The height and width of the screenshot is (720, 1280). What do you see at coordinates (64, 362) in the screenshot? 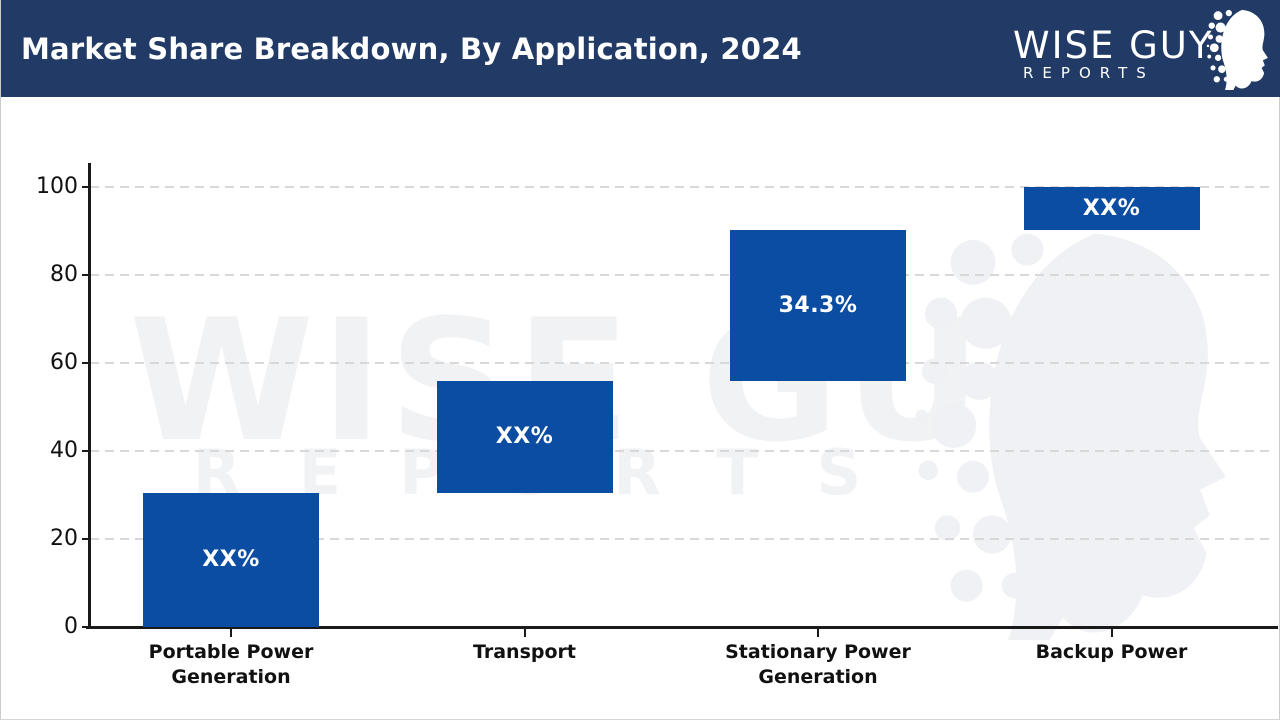
I see `y-tick-label-60: 60` at bounding box center [64, 362].